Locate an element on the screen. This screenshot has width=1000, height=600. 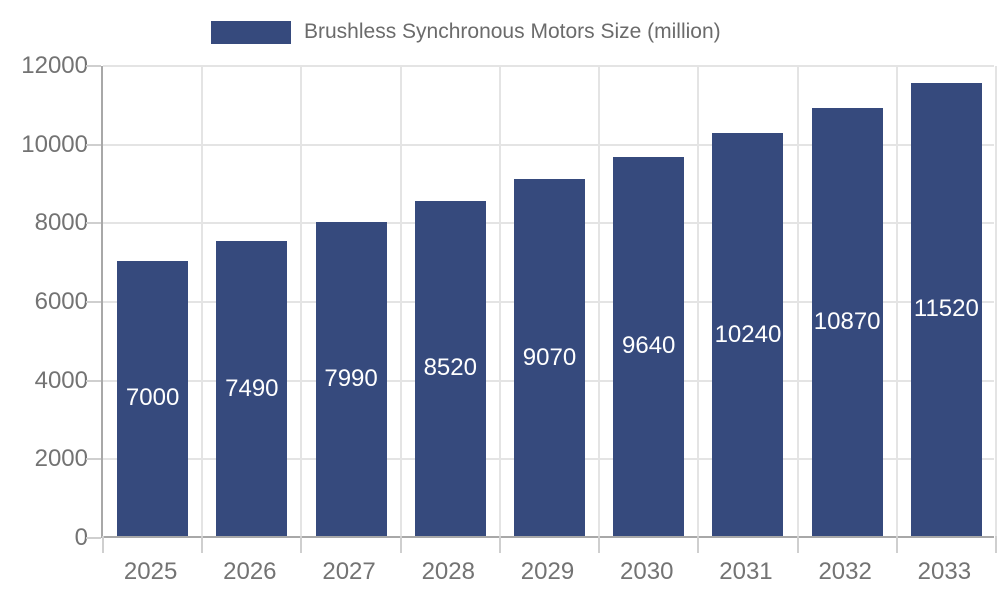
bar-value-label: 7990 is located at coordinates (351, 378).